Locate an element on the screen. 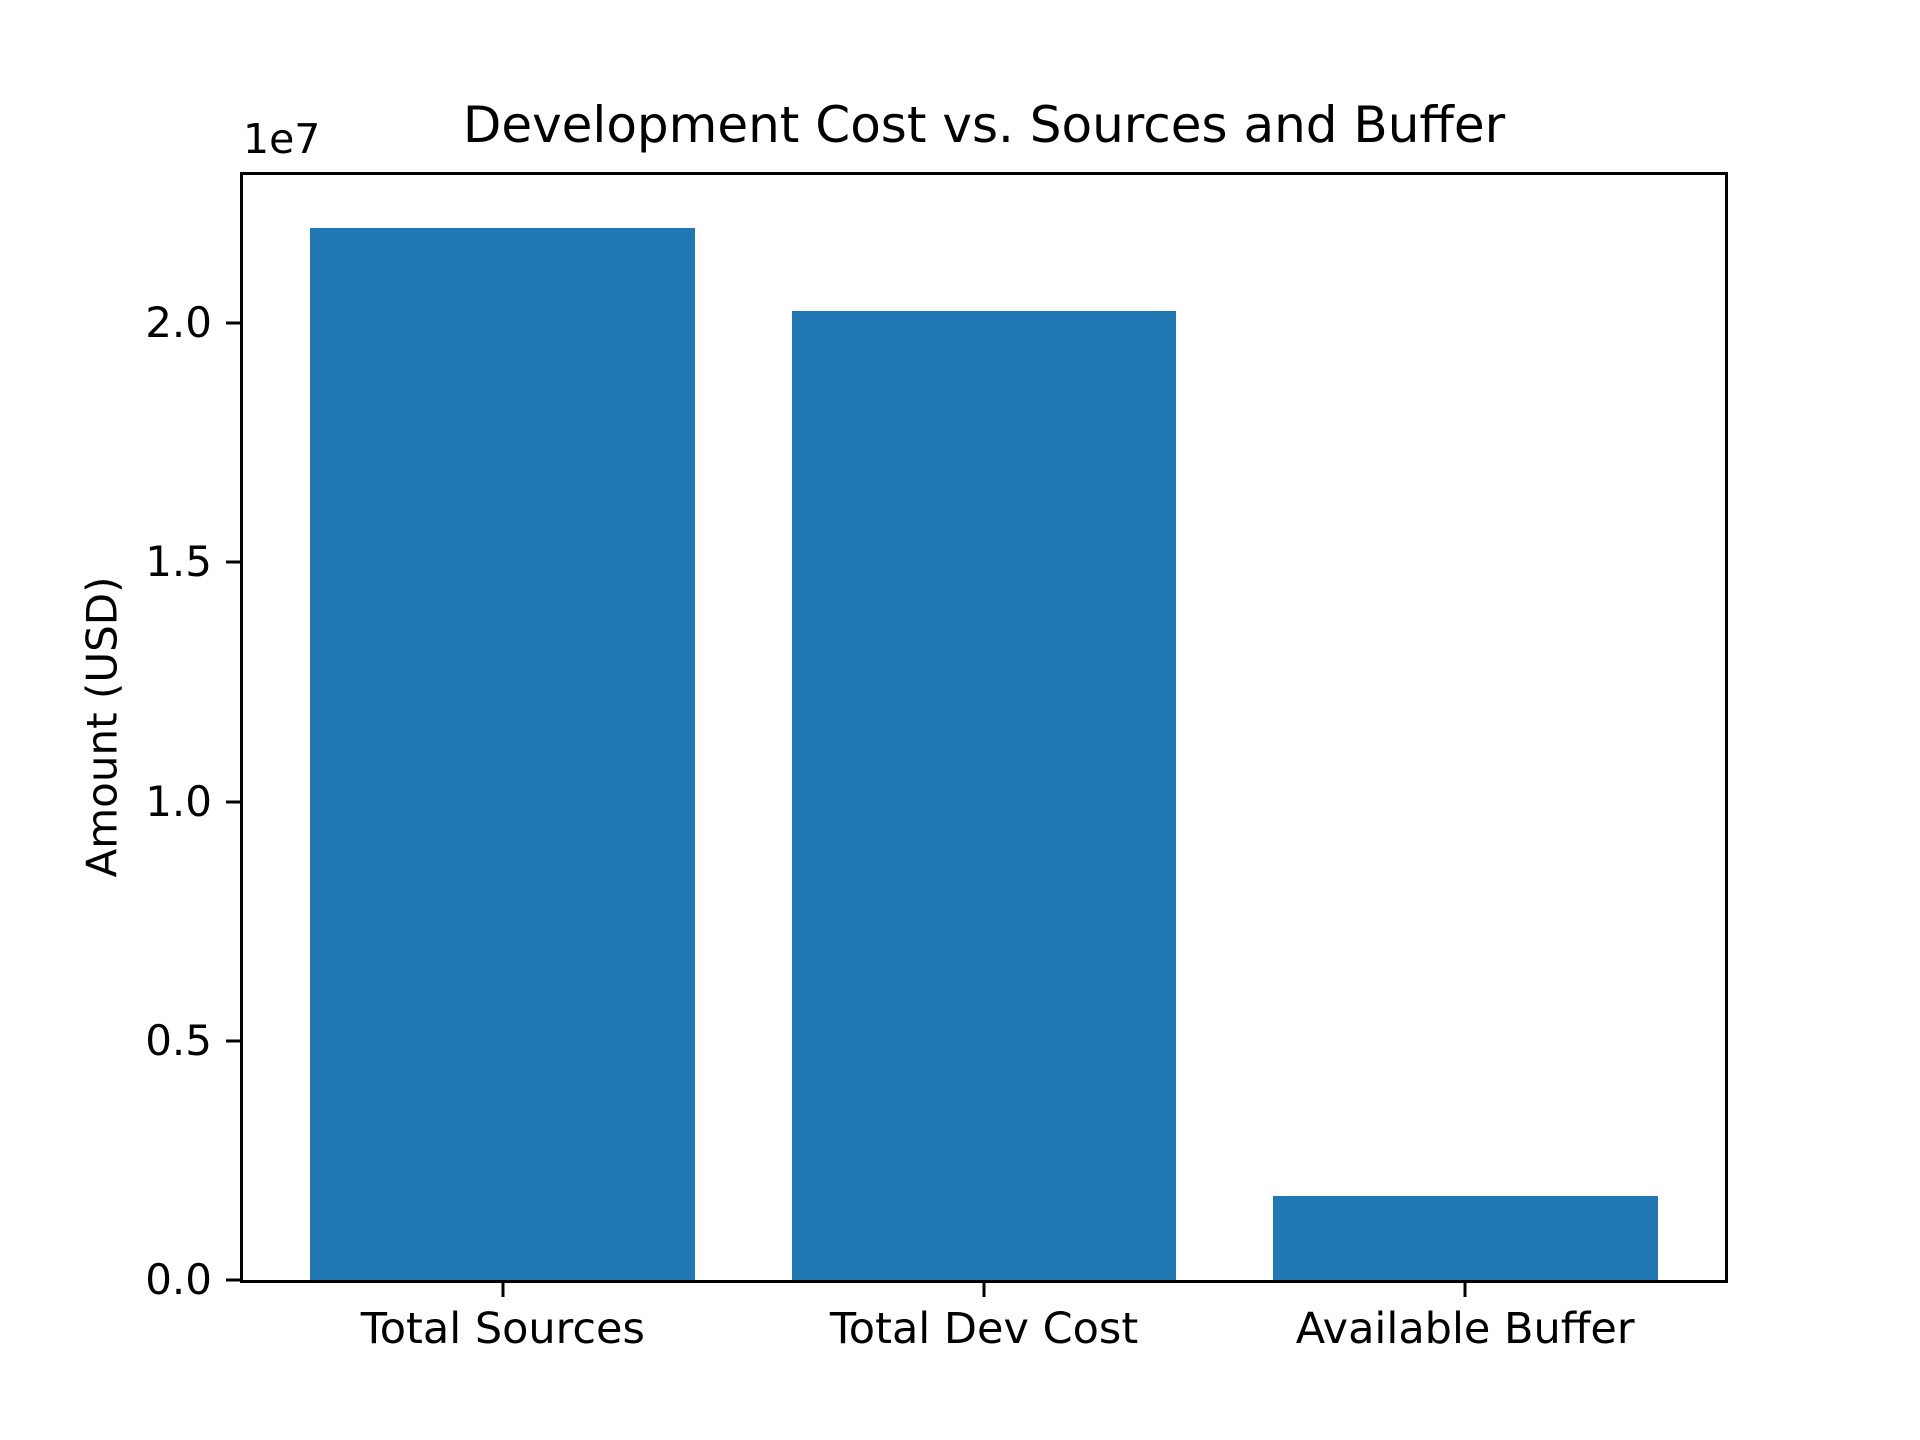 This screenshot has width=1920, height=1440. x-tick-label-total-sources: Total Sources is located at coordinates (502, 1329).